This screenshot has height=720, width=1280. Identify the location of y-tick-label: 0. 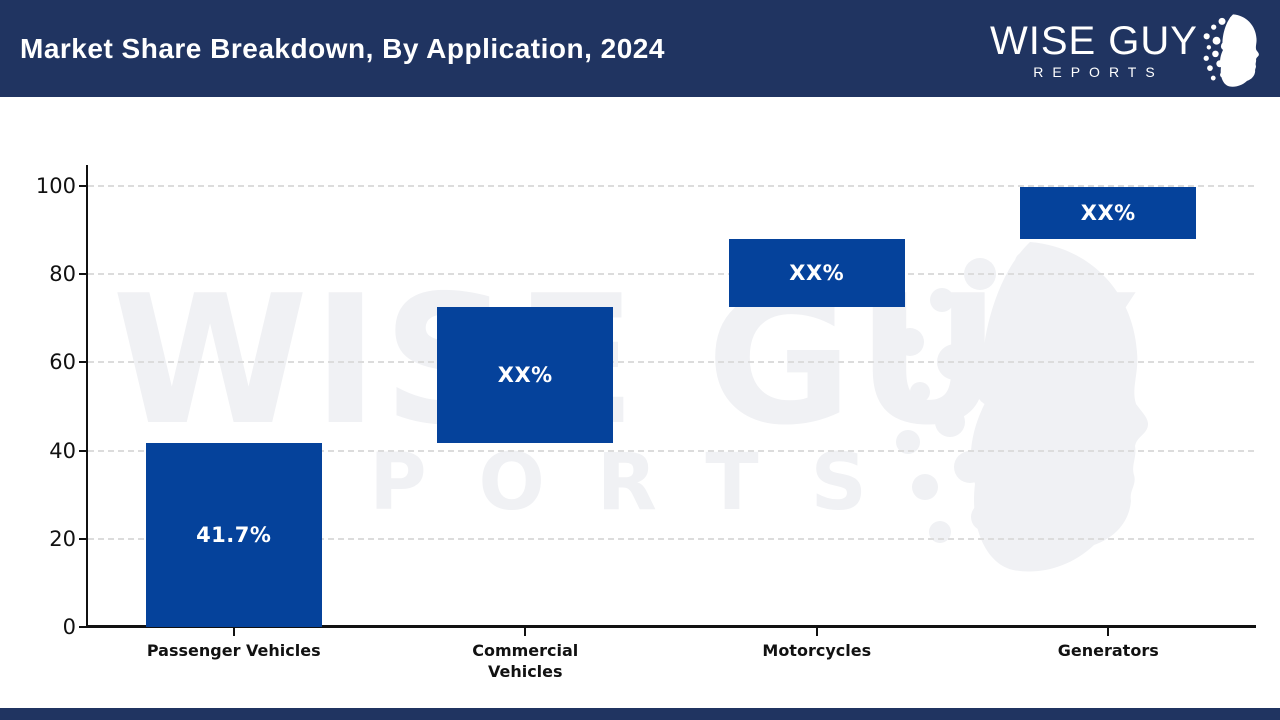
(69, 627).